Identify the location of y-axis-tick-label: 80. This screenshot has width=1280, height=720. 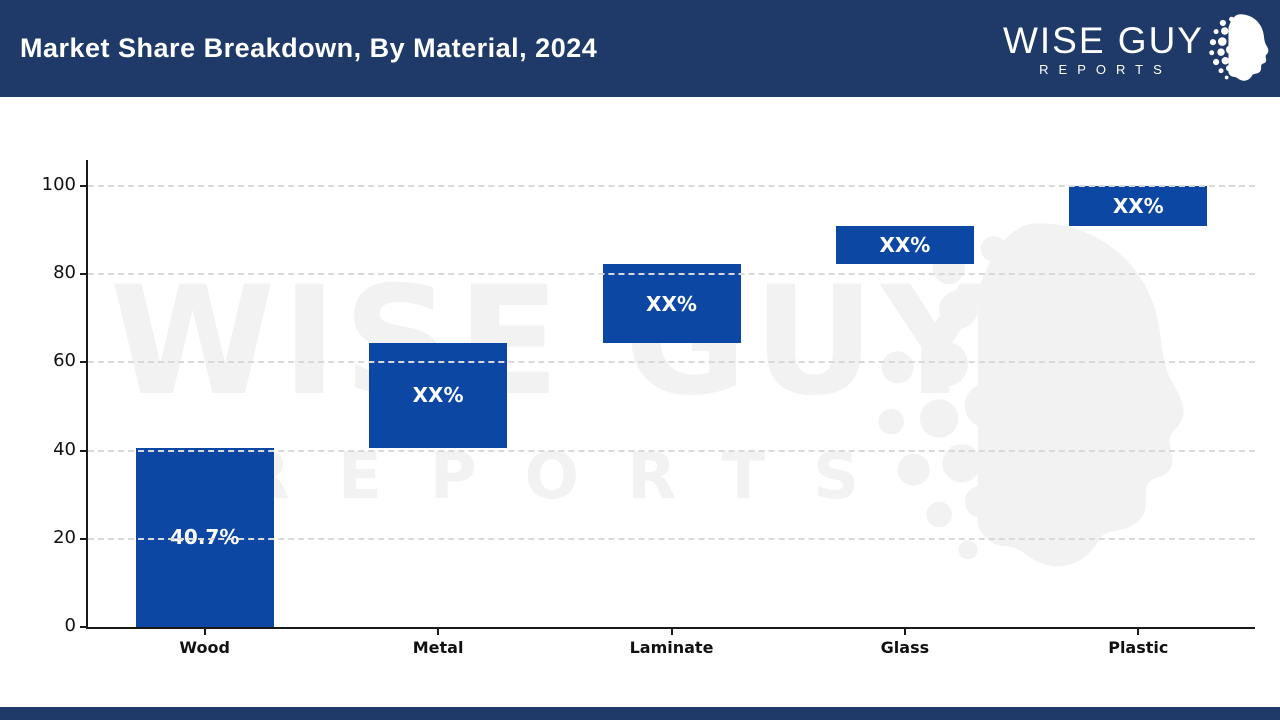
(64, 273).